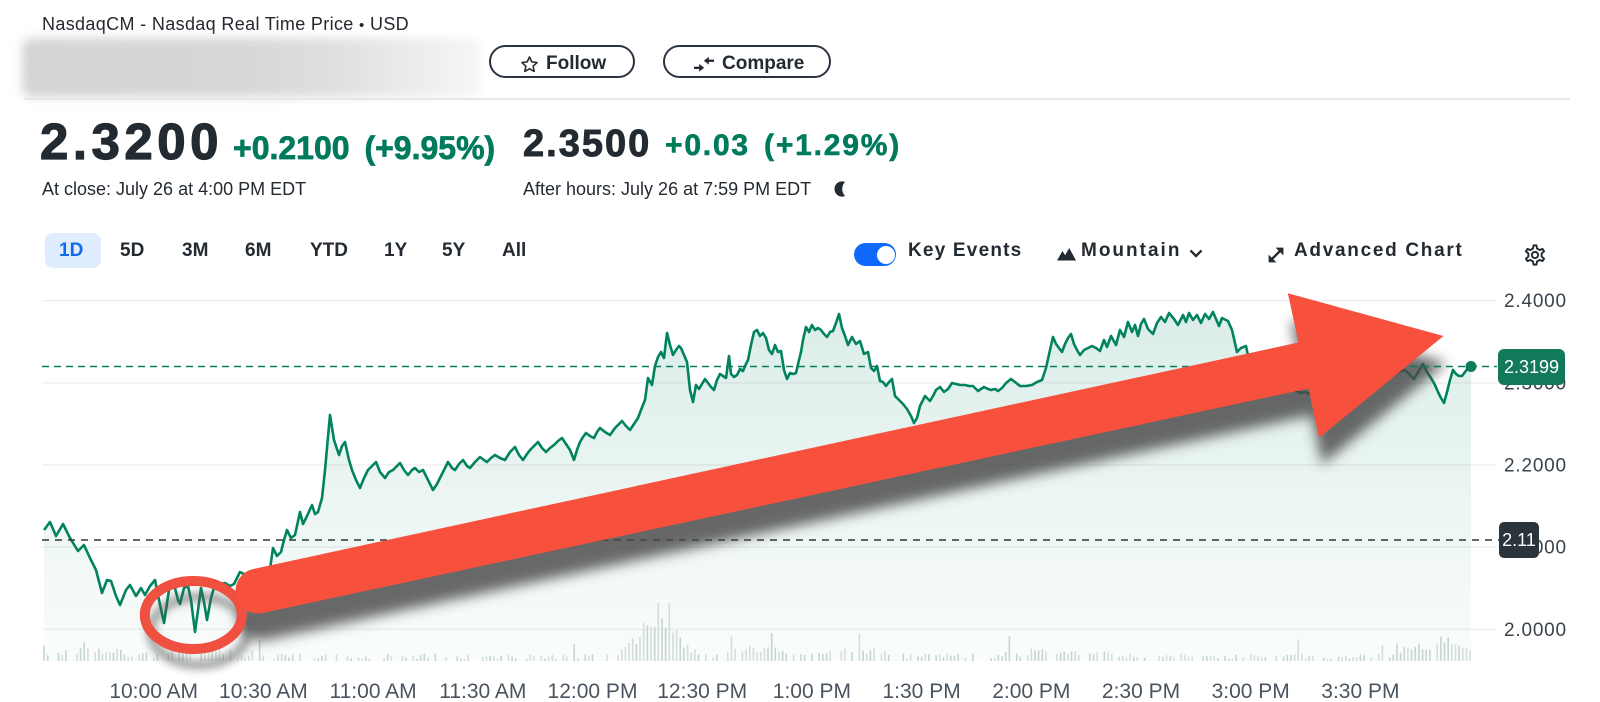 This screenshot has height=702, width=1600. I want to click on svg-text: 11:30 AM, so click(482, 691).